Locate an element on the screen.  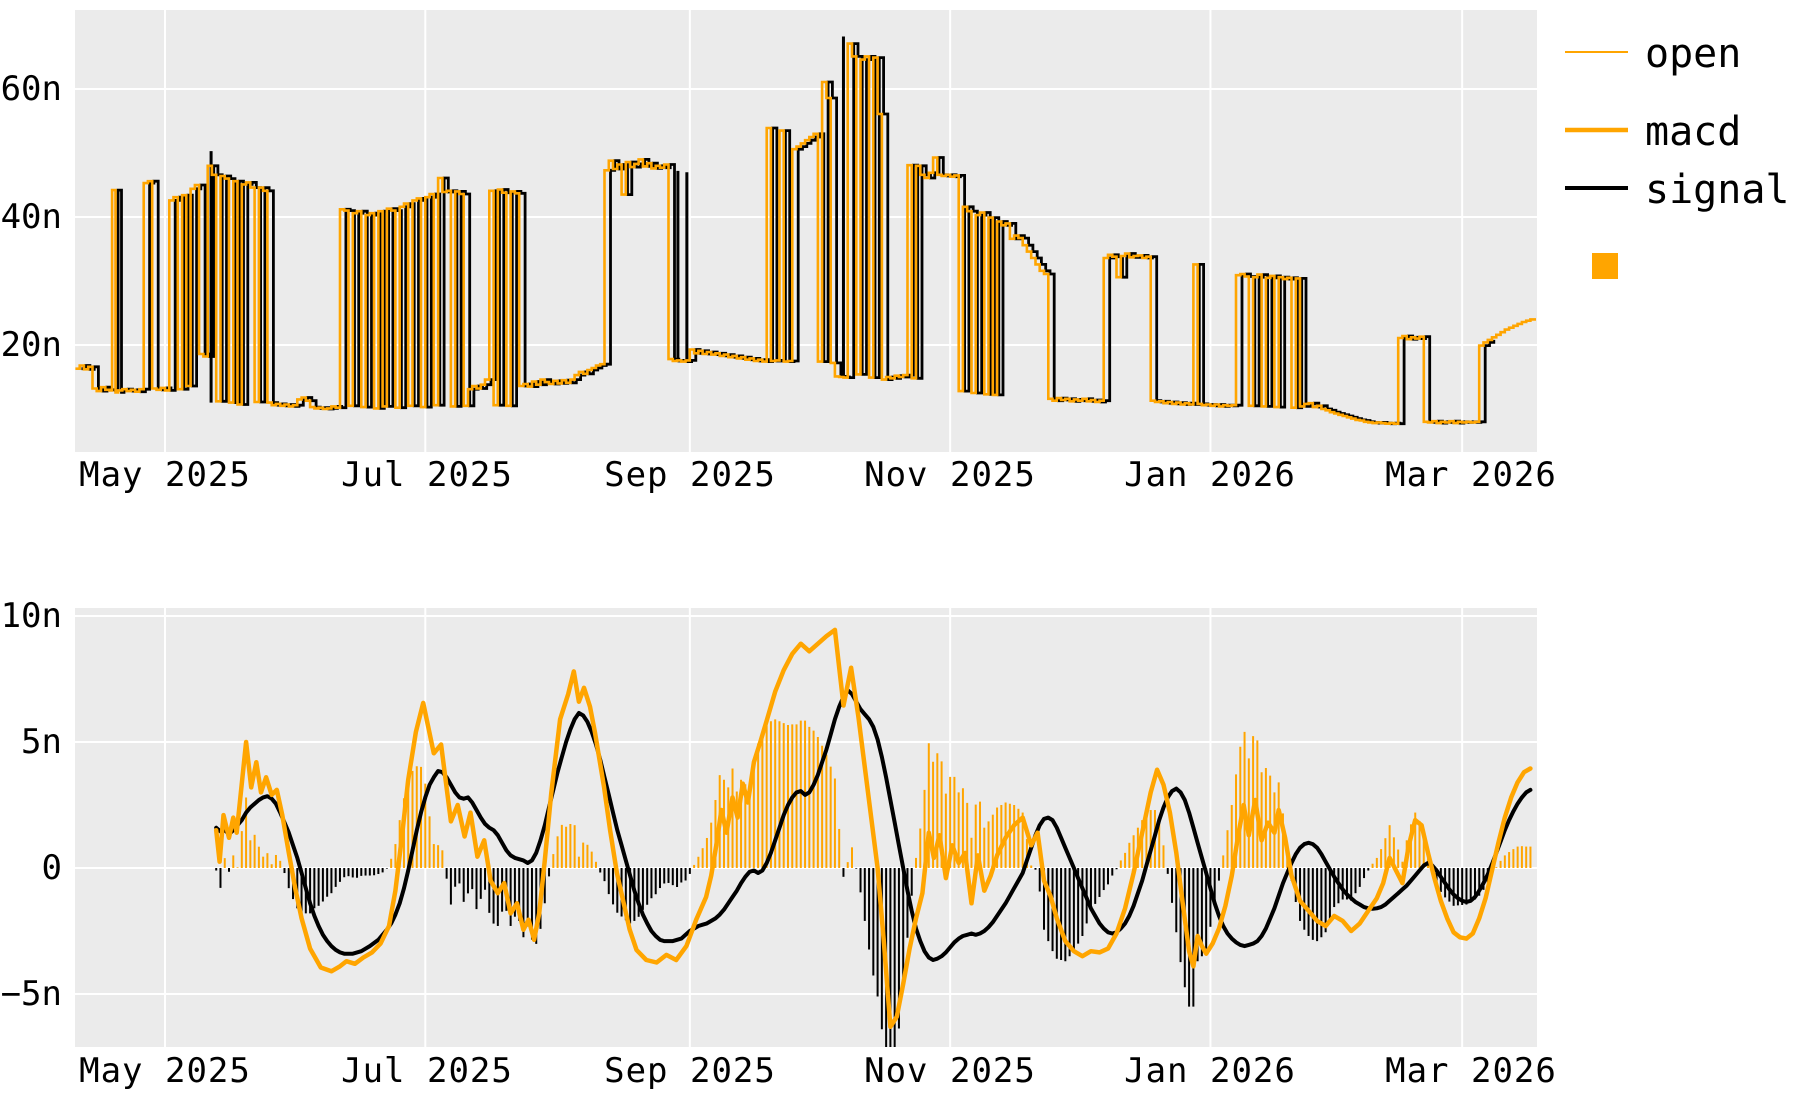
top-ytick-60n: 60n is located at coordinates (31, 89).